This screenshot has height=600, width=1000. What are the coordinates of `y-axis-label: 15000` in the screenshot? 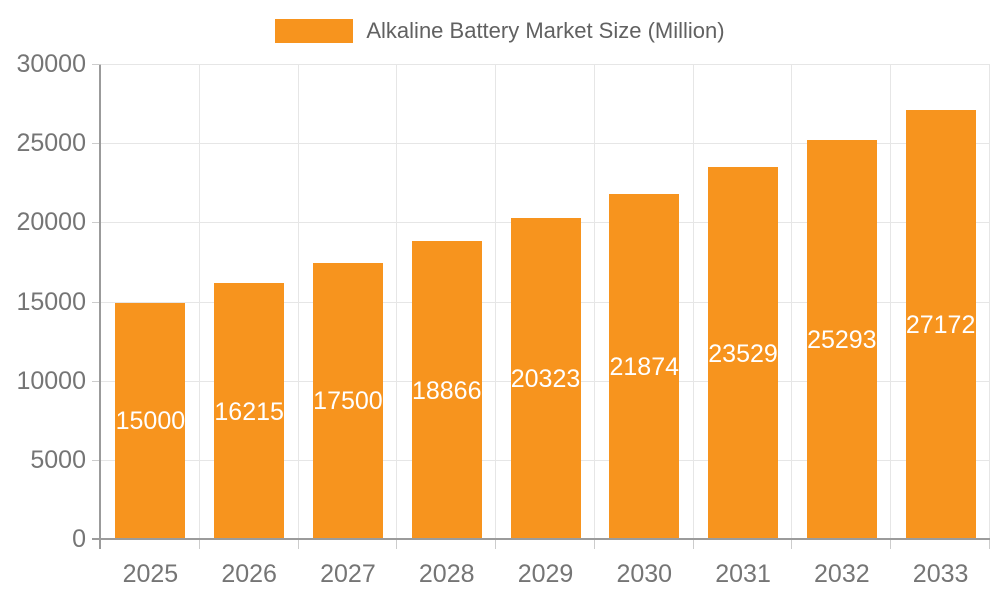 It's located at (51, 301).